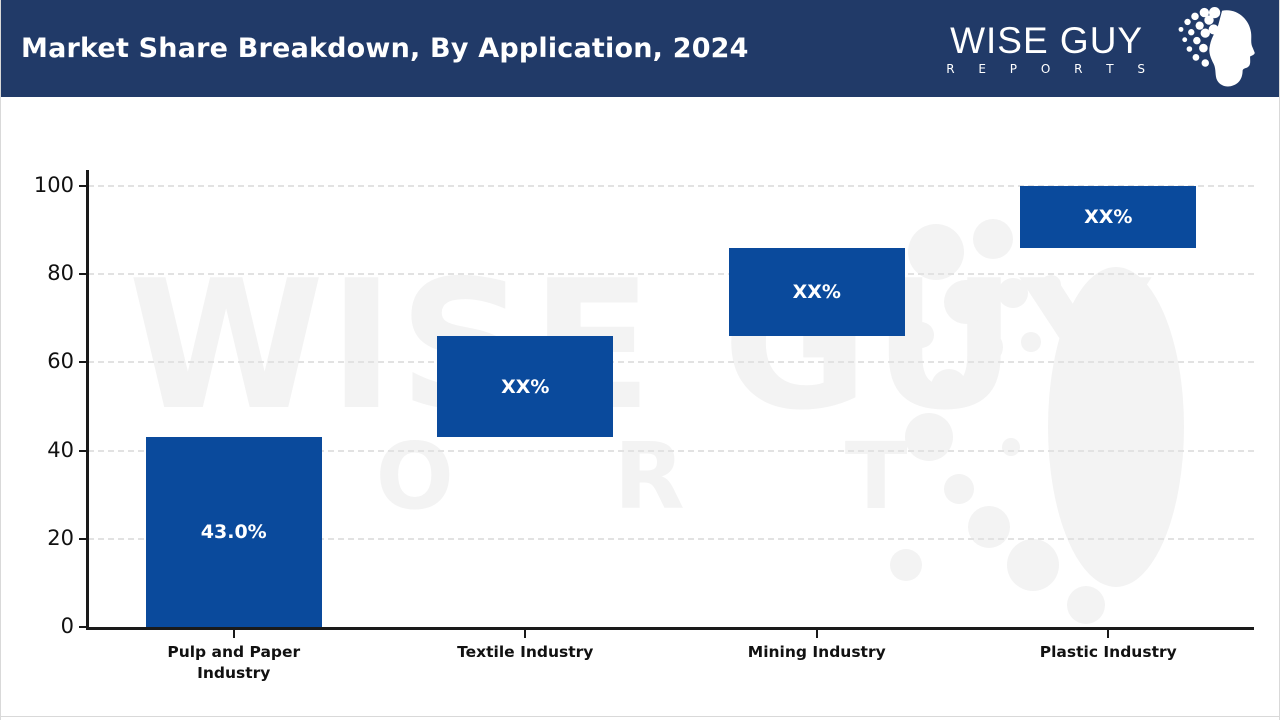 This screenshot has width=1280, height=720. Describe the element at coordinates (60, 537) in the screenshot. I see `y-tick-label: 20` at that location.